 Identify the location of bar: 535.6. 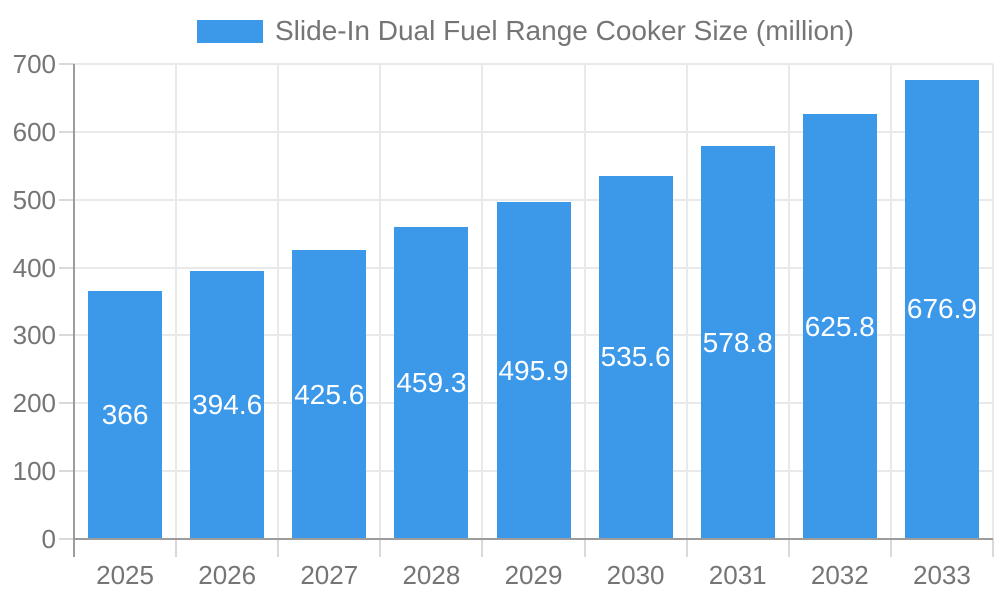
(635, 357).